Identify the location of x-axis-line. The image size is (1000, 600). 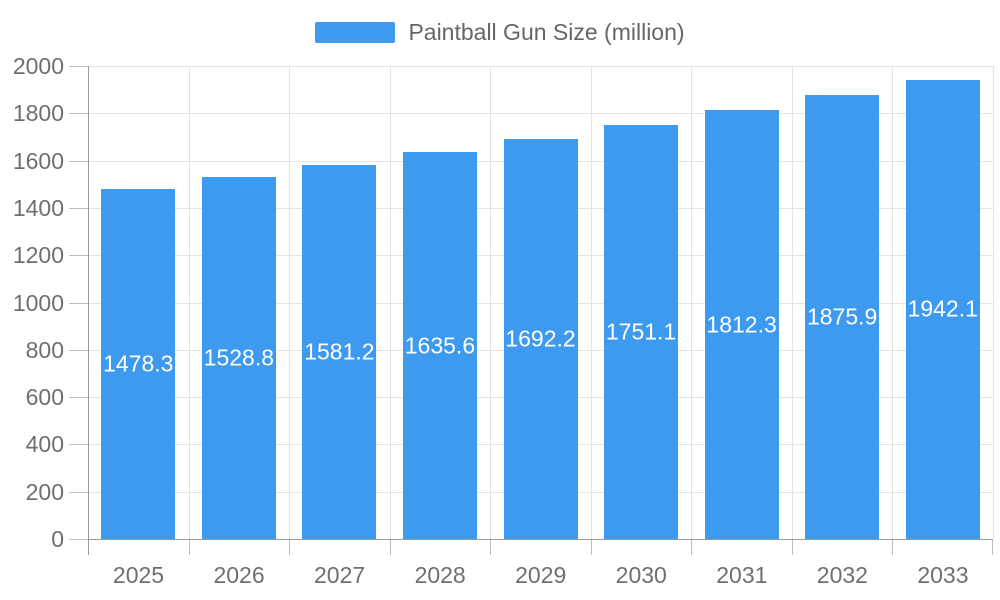
(540, 539).